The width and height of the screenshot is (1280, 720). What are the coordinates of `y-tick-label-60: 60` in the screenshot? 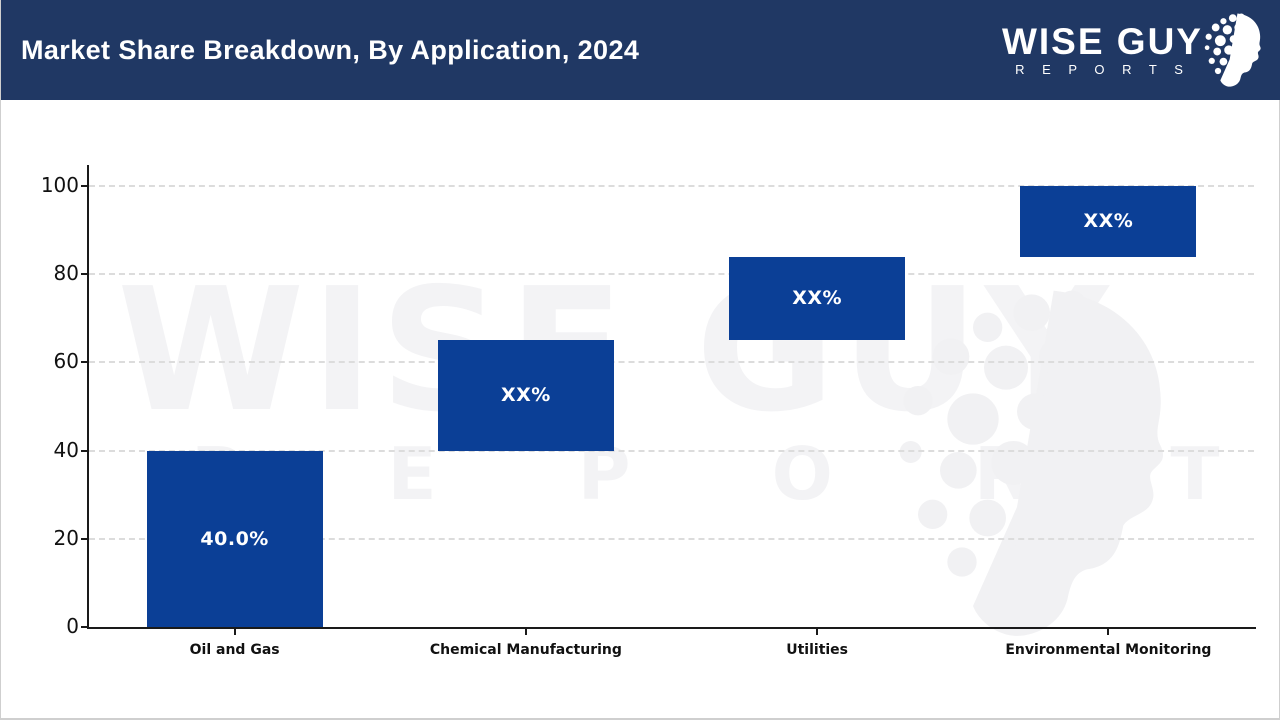 It's located at (66, 361).